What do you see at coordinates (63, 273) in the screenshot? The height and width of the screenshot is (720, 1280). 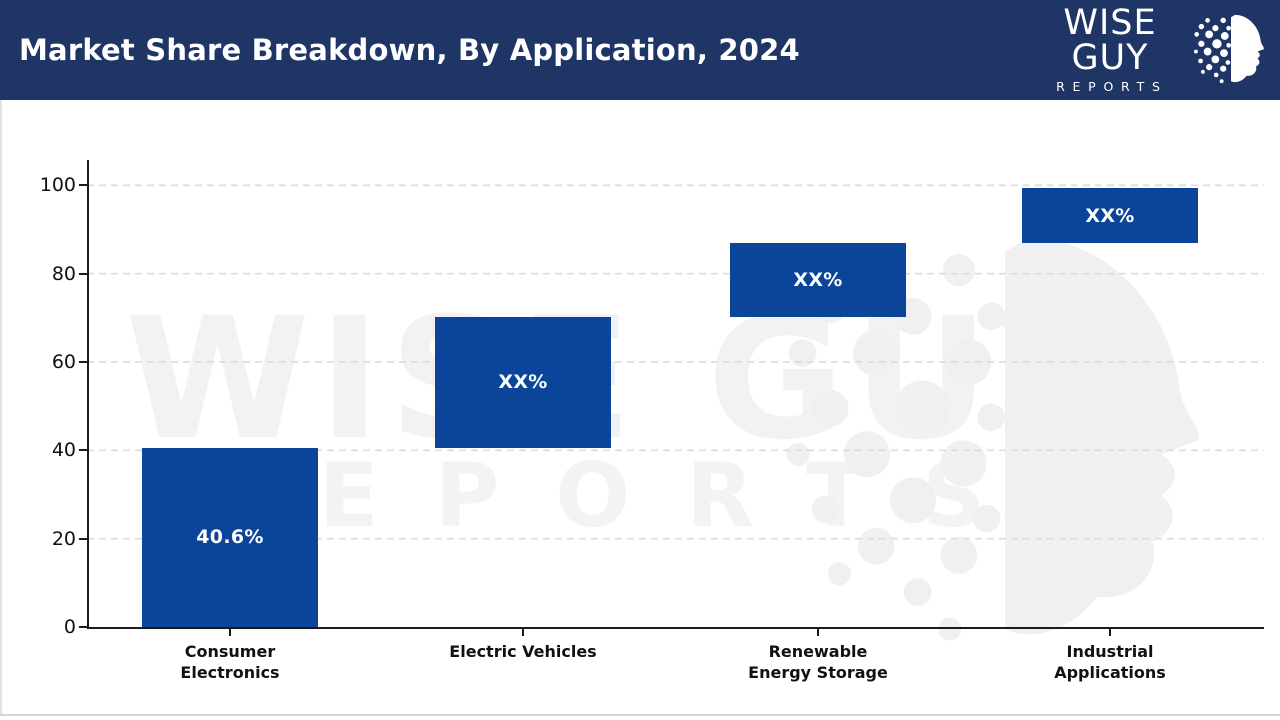 I see `y-tick-label: 80` at bounding box center [63, 273].